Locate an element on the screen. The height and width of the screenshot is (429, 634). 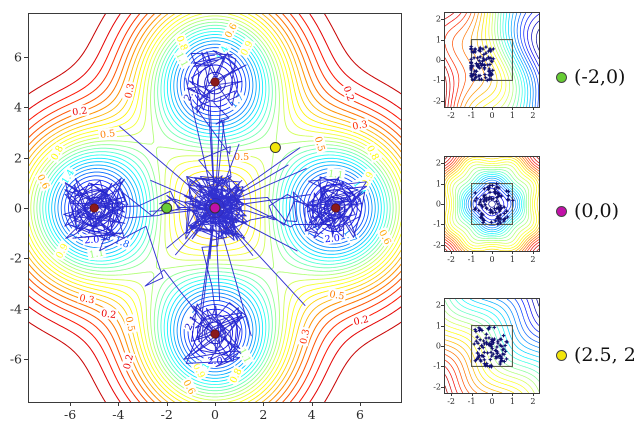
legend-marker-magenta is located at coordinates (561, 211).